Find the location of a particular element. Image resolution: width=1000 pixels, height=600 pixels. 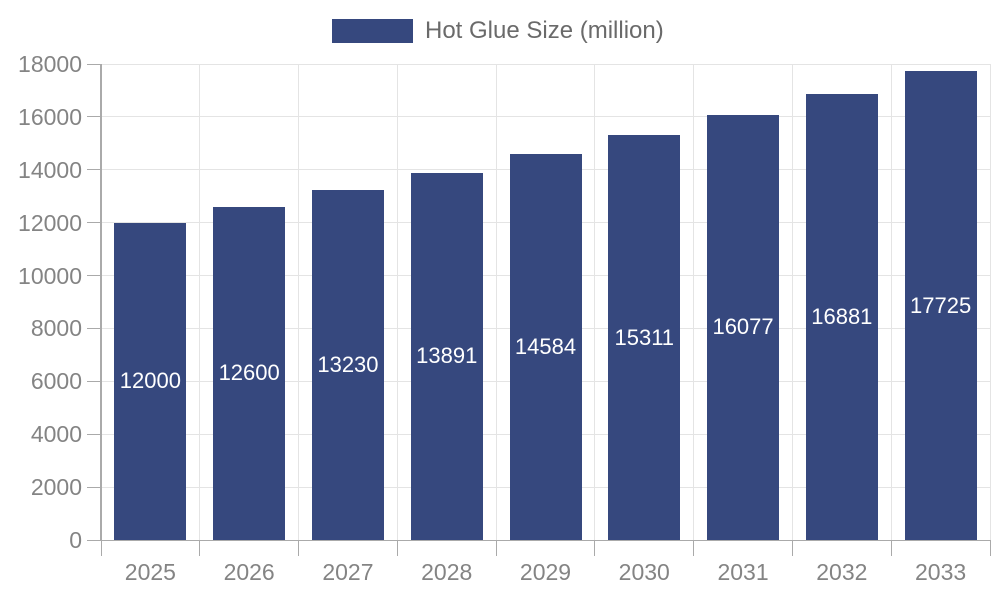

y-axis-label: 8000 is located at coordinates (56, 328).